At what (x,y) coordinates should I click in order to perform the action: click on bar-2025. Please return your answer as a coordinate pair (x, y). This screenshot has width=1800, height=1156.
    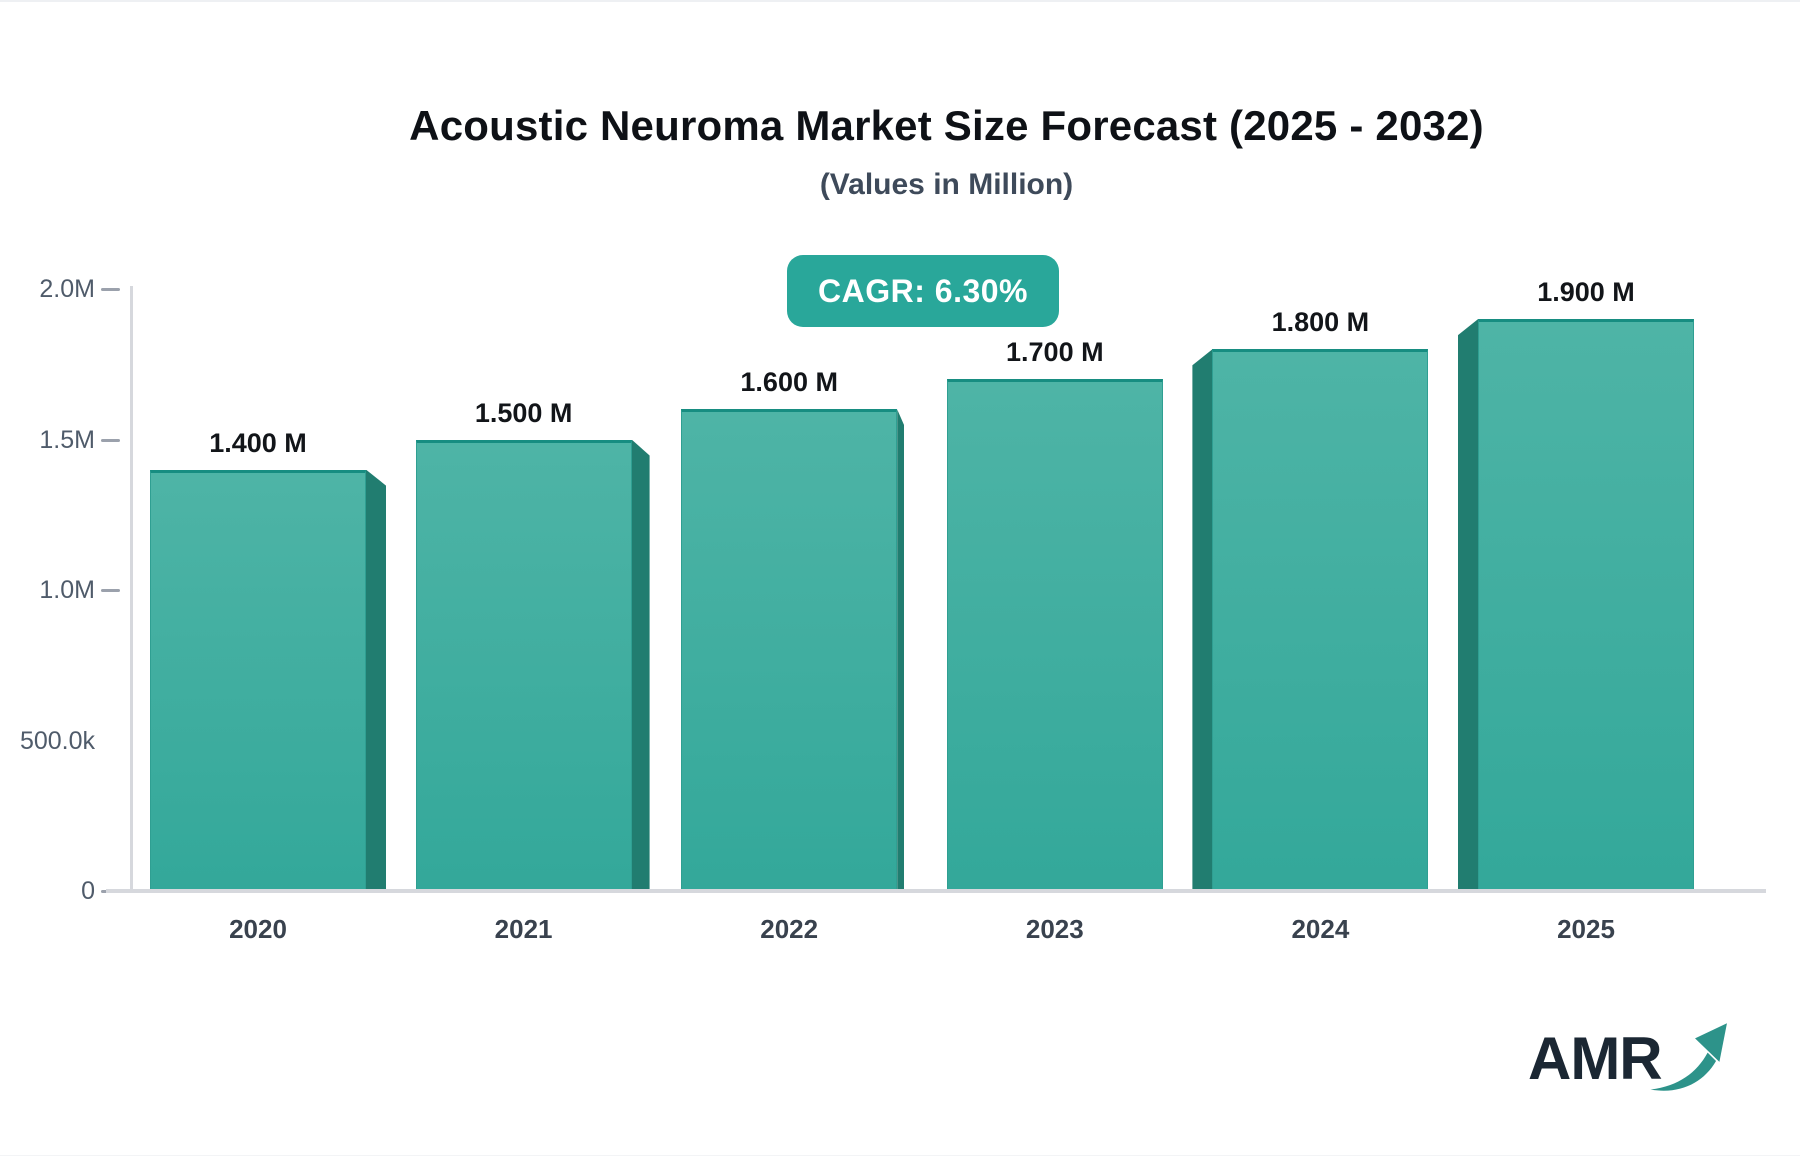
    Looking at the image, I should click on (1586, 605).